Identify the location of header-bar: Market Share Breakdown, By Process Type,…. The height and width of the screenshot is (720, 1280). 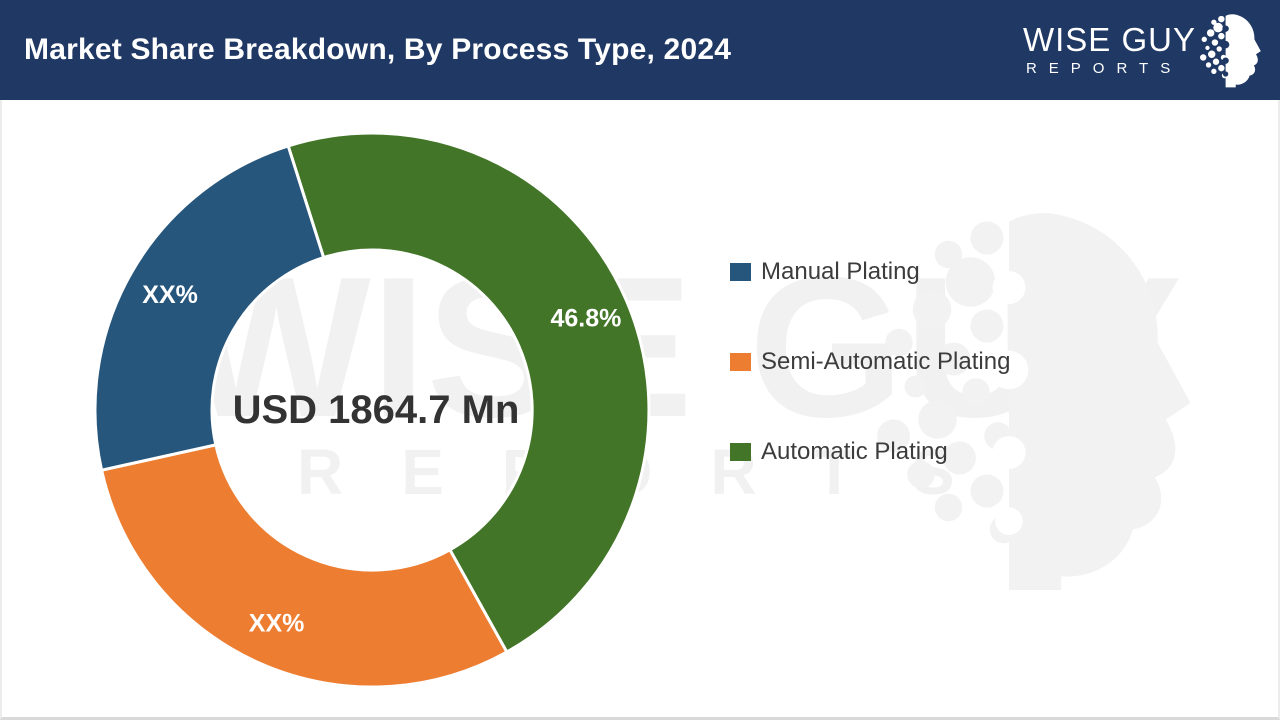
(640, 50).